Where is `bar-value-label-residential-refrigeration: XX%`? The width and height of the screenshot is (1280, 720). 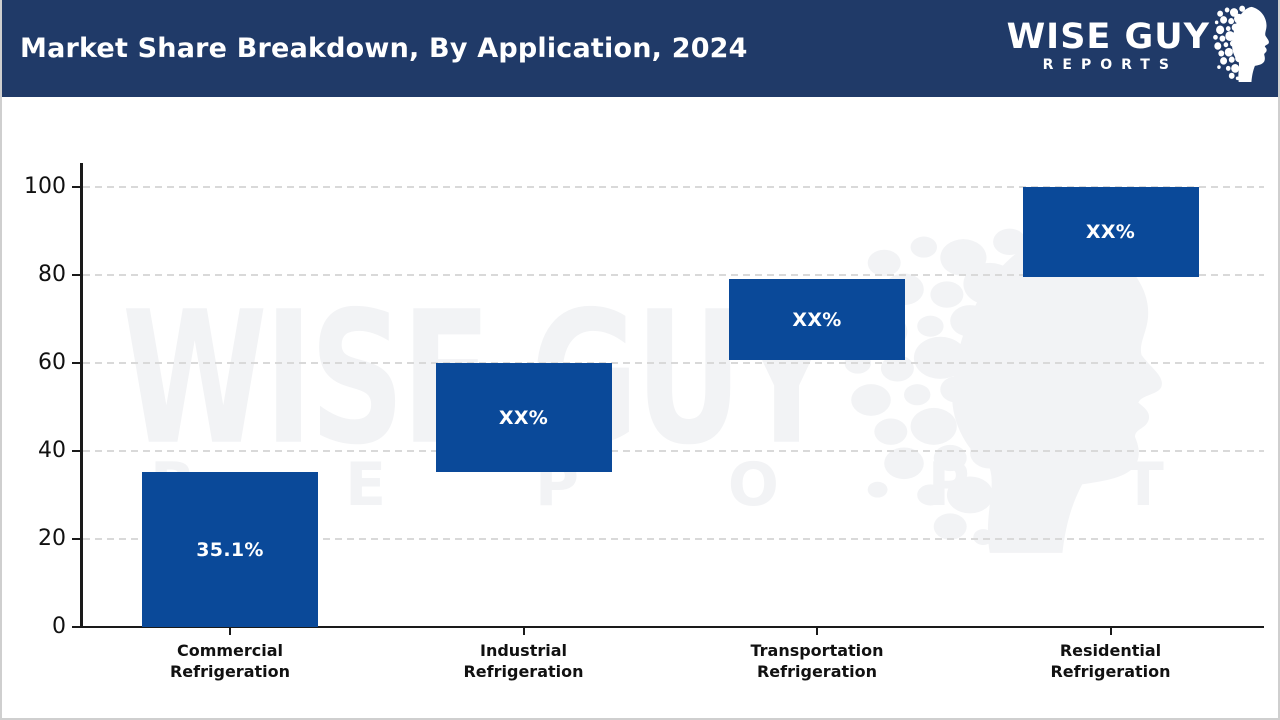 bar-value-label-residential-refrigeration: XX% is located at coordinates (1110, 231).